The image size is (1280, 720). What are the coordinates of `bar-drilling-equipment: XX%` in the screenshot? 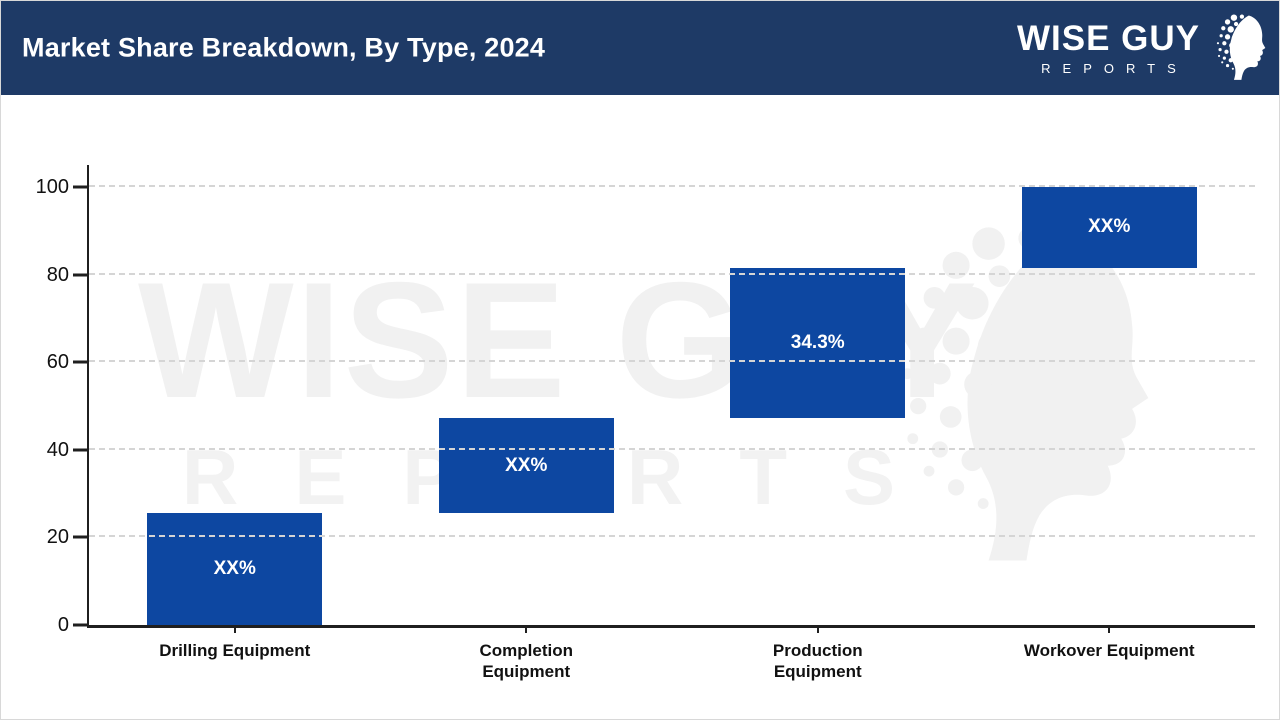 It's located at (235, 568).